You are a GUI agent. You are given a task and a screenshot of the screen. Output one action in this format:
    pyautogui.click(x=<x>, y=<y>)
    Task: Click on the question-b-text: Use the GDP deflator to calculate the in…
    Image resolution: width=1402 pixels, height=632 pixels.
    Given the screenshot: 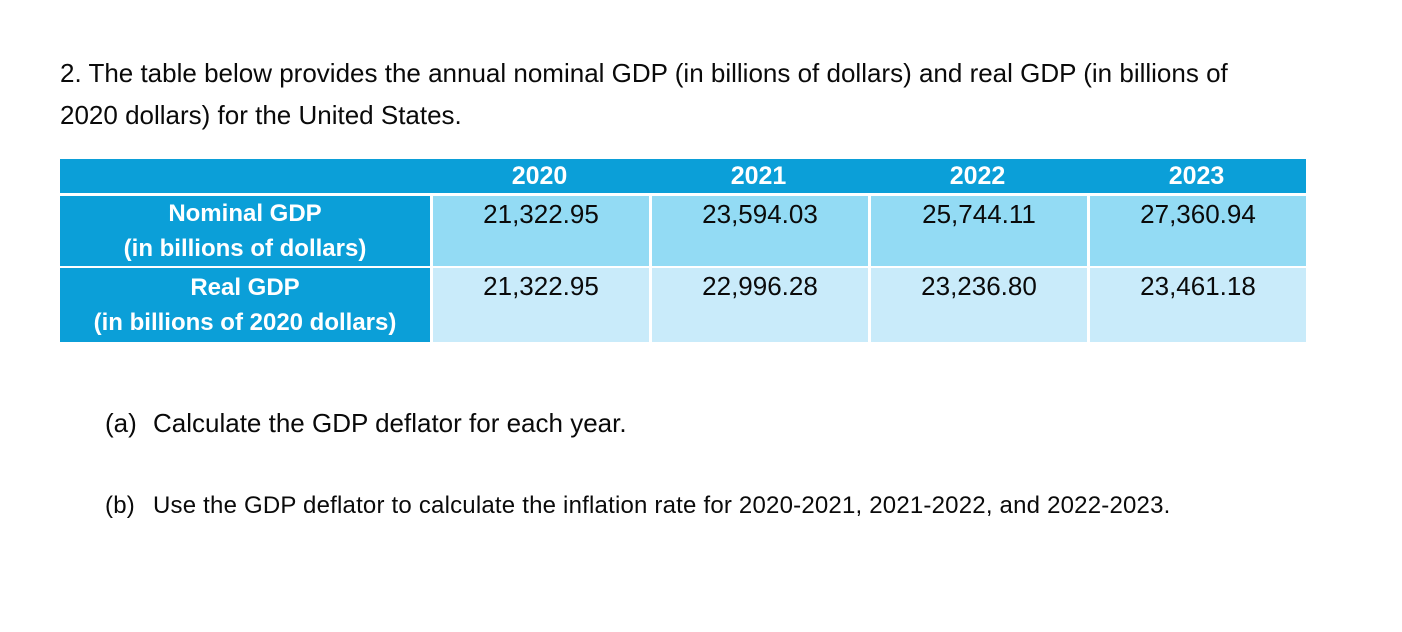 What is the action you would take?
    pyautogui.click(x=662, y=505)
    